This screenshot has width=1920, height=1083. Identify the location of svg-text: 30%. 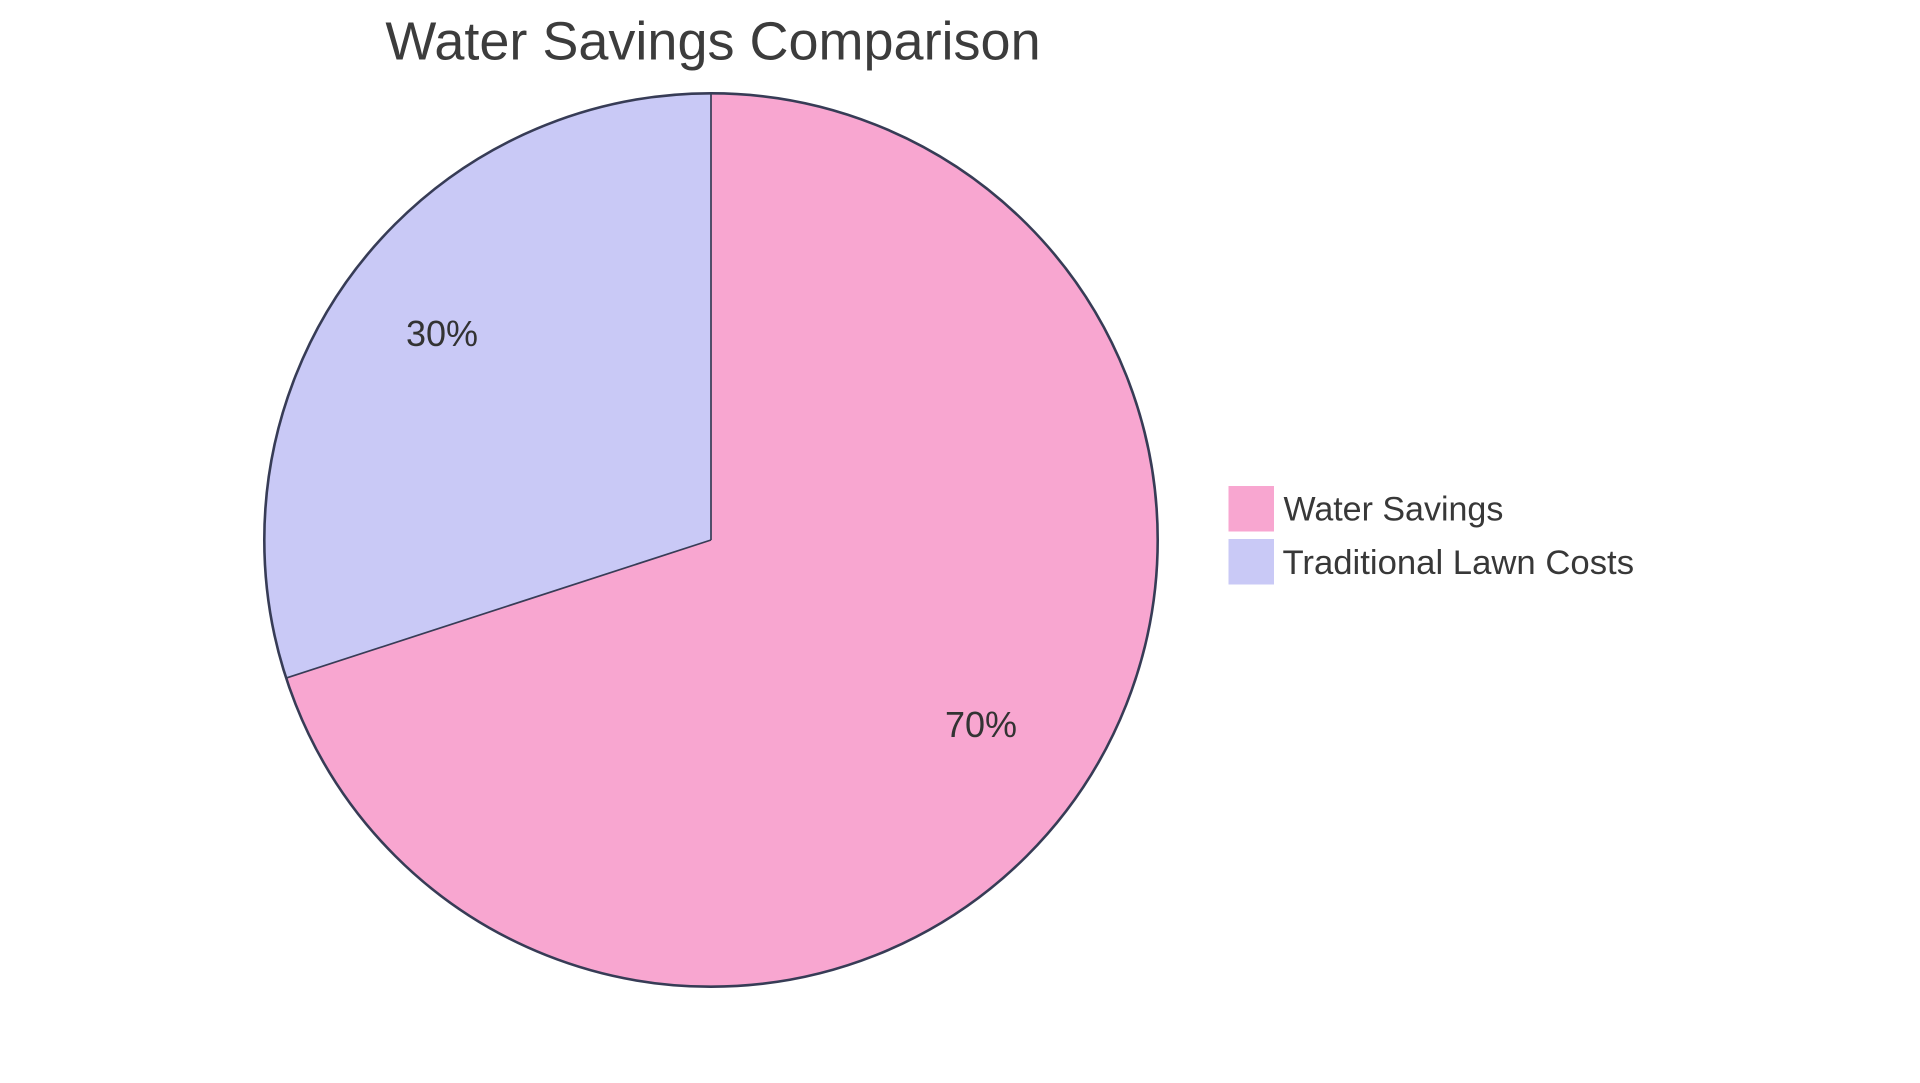
(442, 333).